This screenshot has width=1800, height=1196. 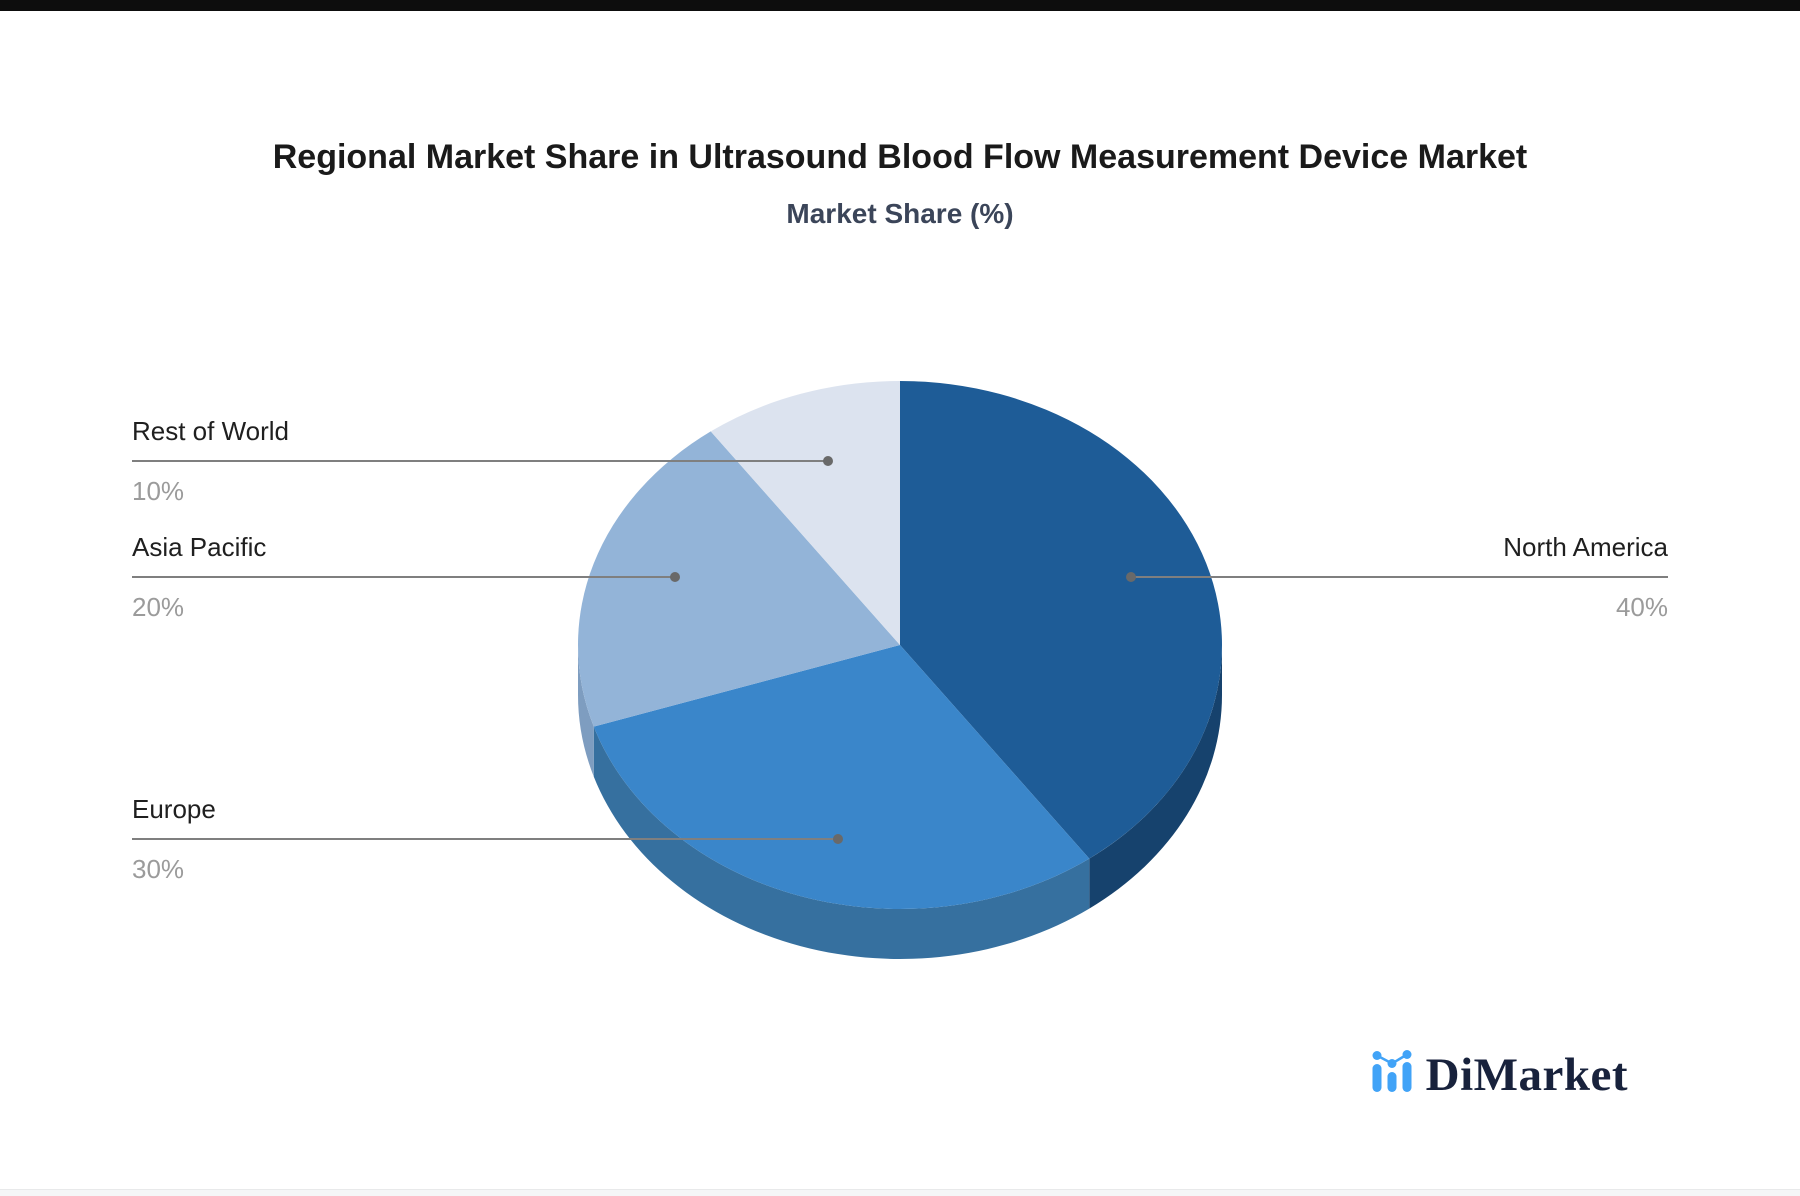 I want to click on leader-line-europe, so click(x=485, y=839).